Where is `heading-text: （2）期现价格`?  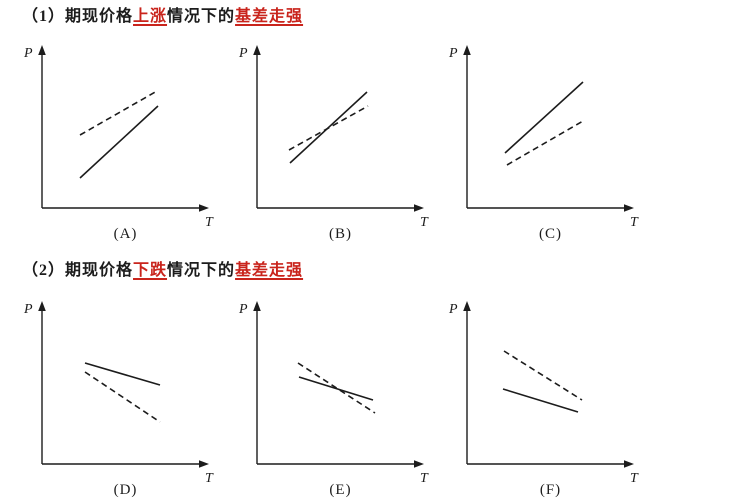 heading-text: （2）期现价格 is located at coordinates (78, 270).